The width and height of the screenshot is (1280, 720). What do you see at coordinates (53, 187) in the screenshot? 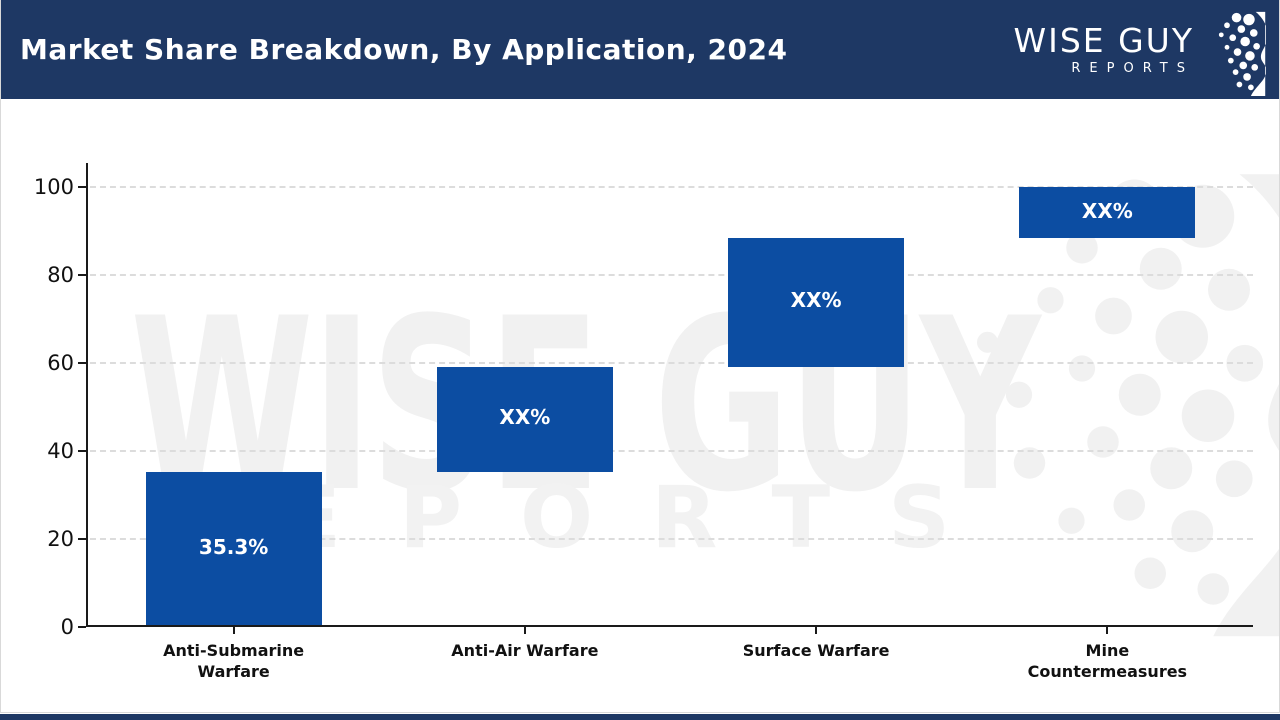
I see `y-axis-label-100: 100` at bounding box center [53, 187].